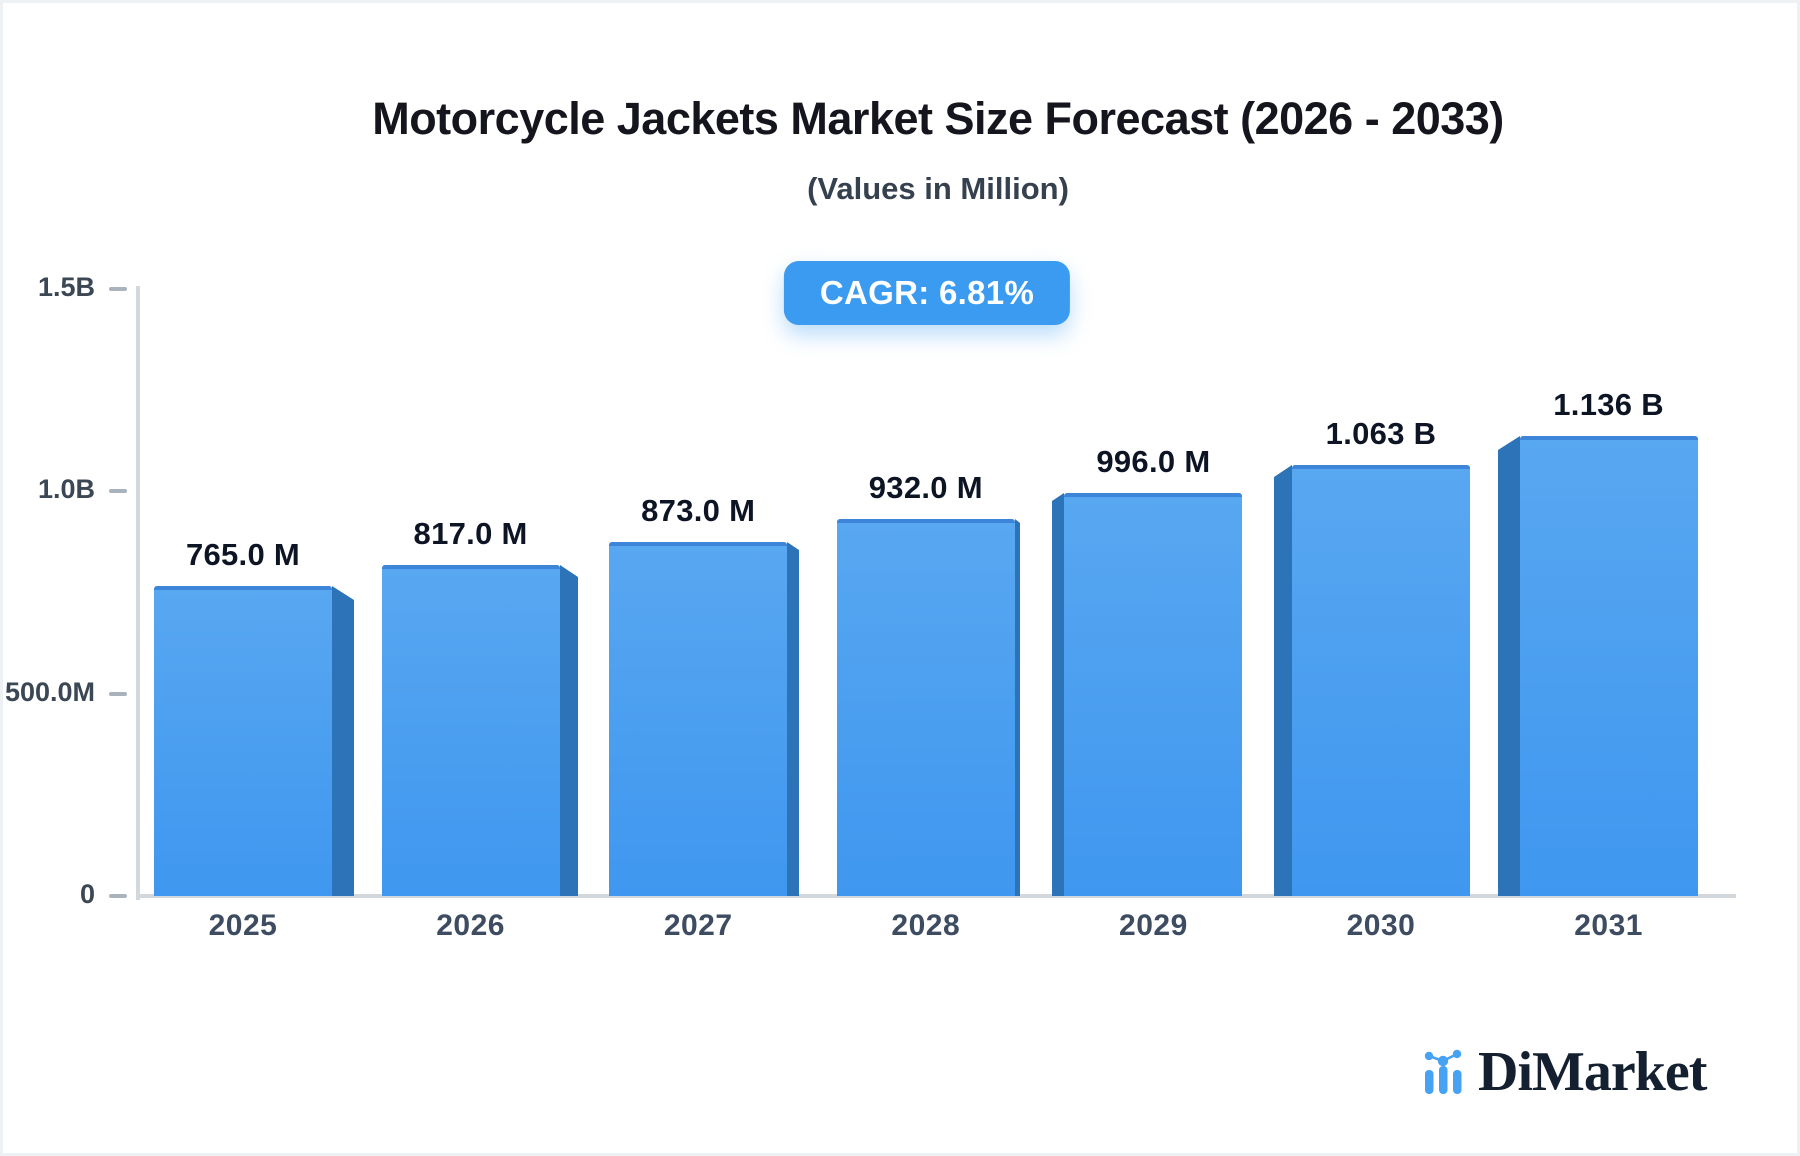 This screenshot has width=1800, height=1156. What do you see at coordinates (1153, 925) in the screenshot?
I see `x-axis-label-2029: 2029` at bounding box center [1153, 925].